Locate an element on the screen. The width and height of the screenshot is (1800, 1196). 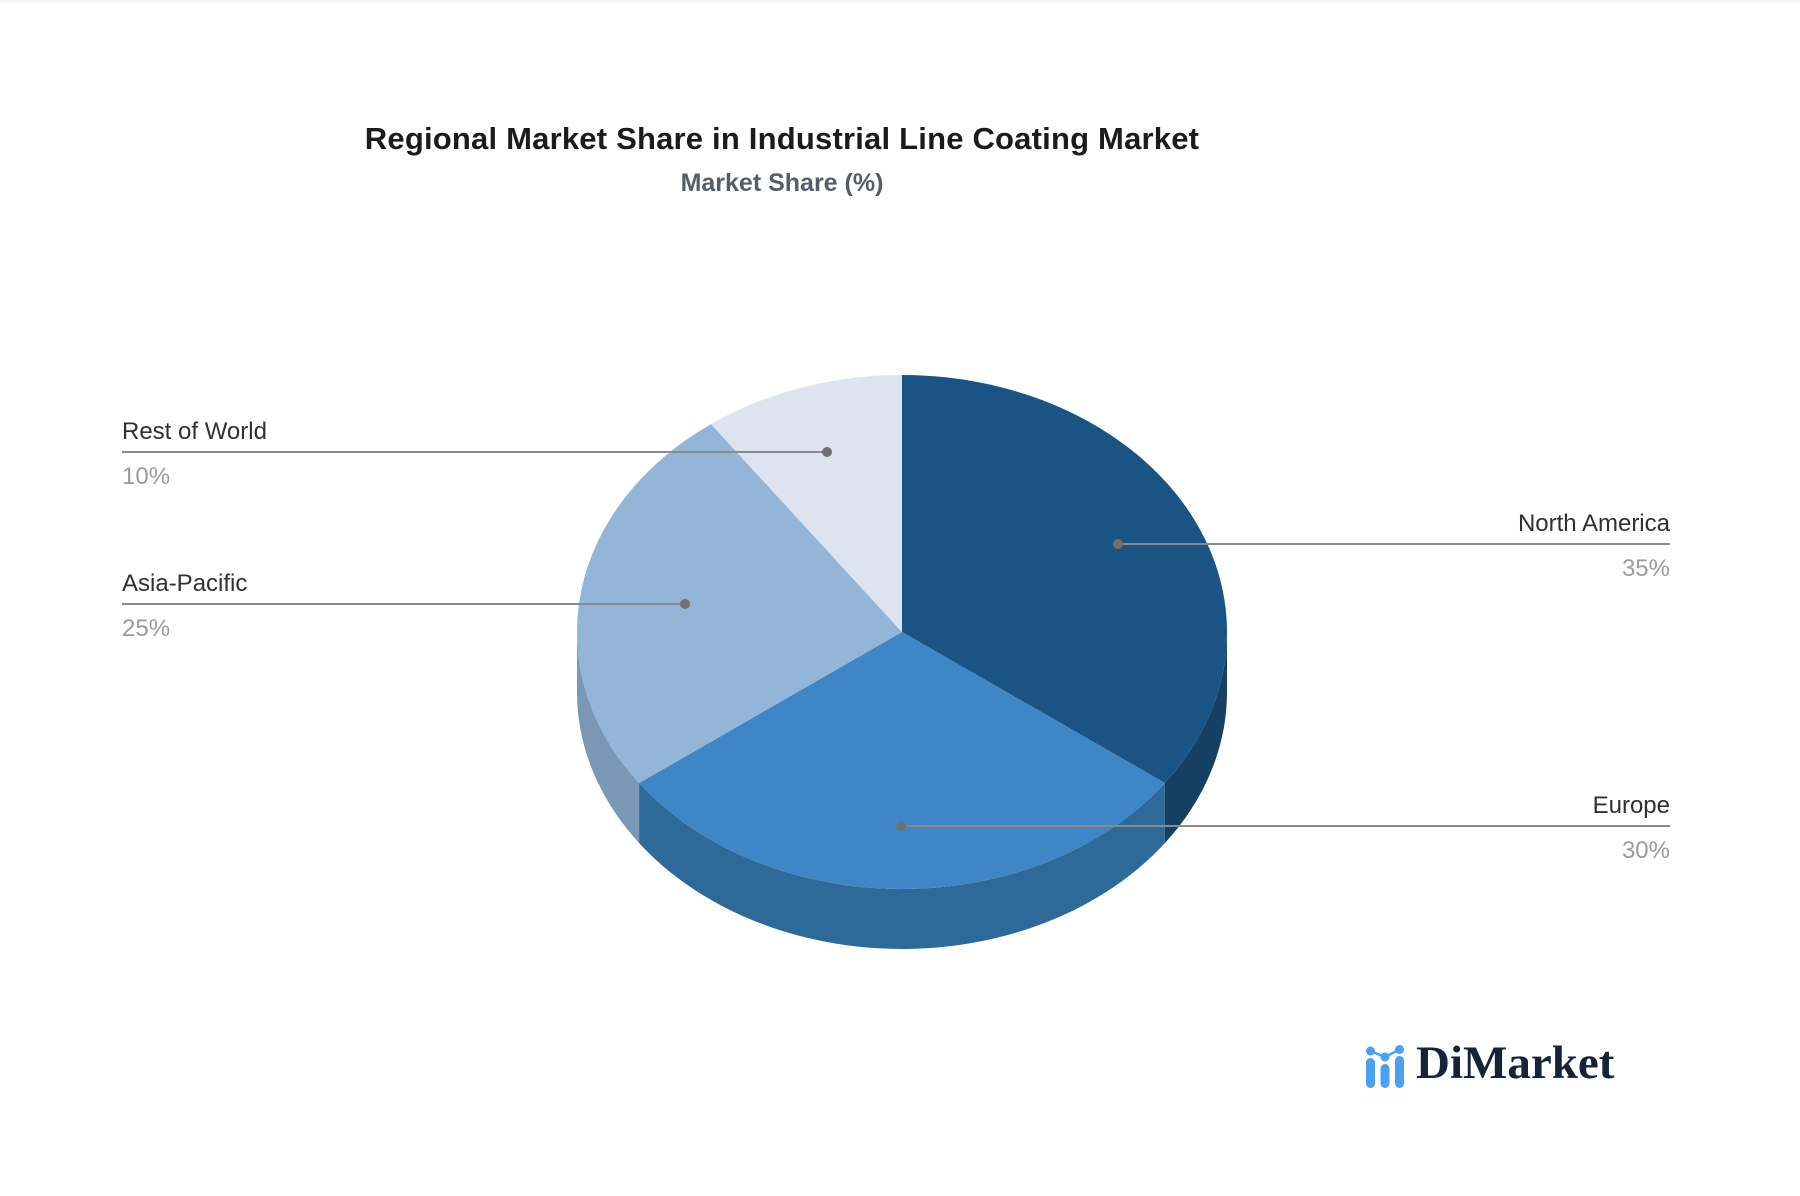
slice-percent: 10% is located at coordinates (146, 476).